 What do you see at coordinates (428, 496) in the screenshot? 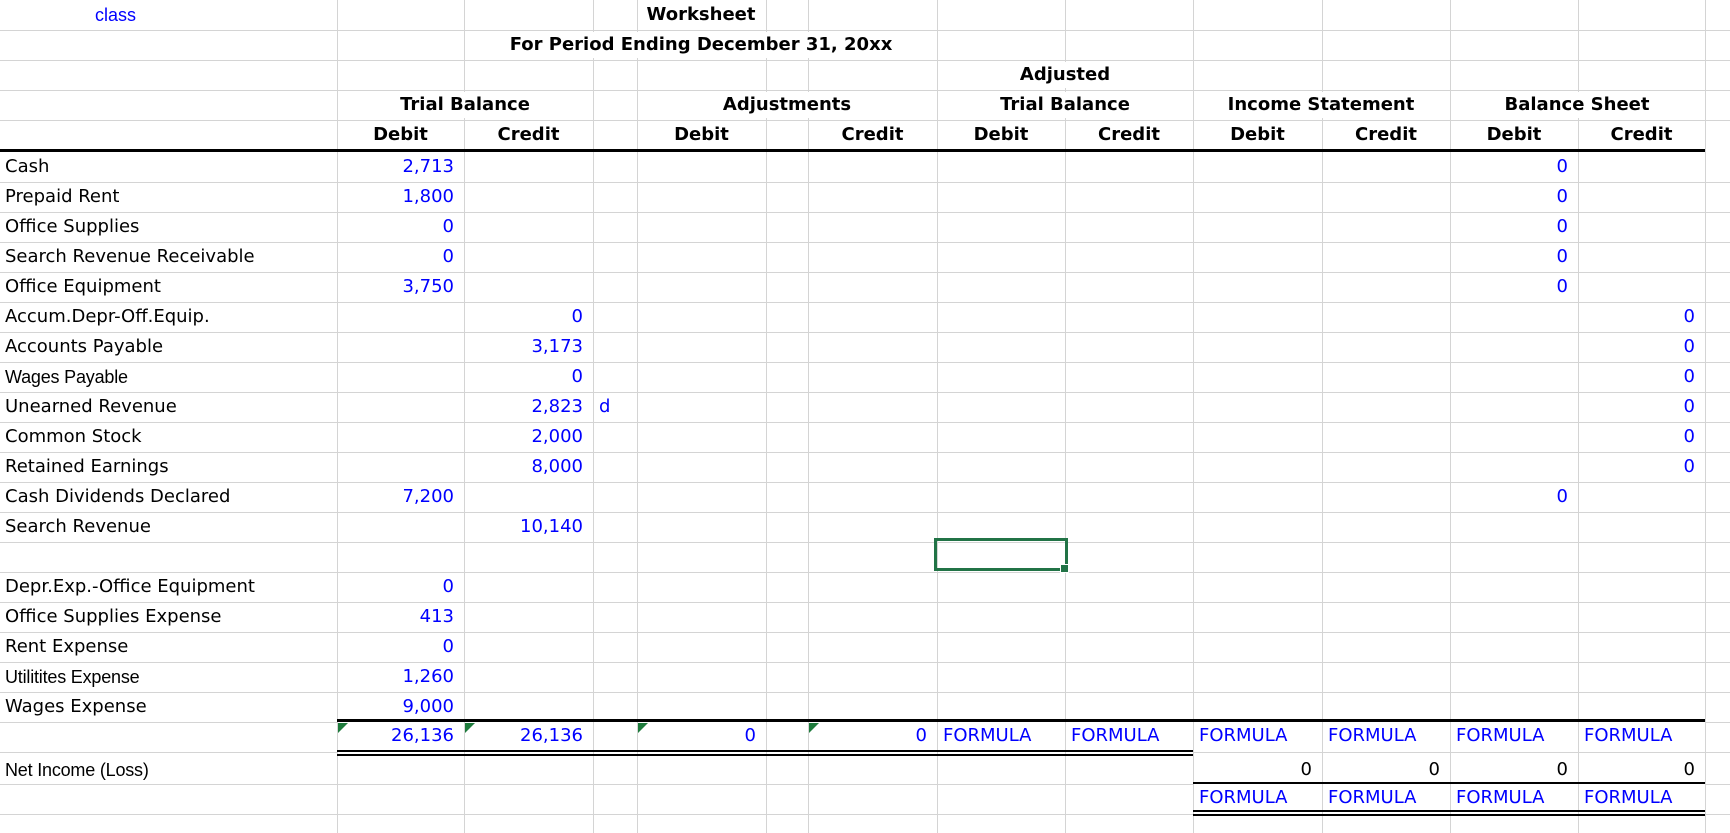
I see `cell-cash-dividends-declared-tb-debit: 7,200` at bounding box center [428, 496].